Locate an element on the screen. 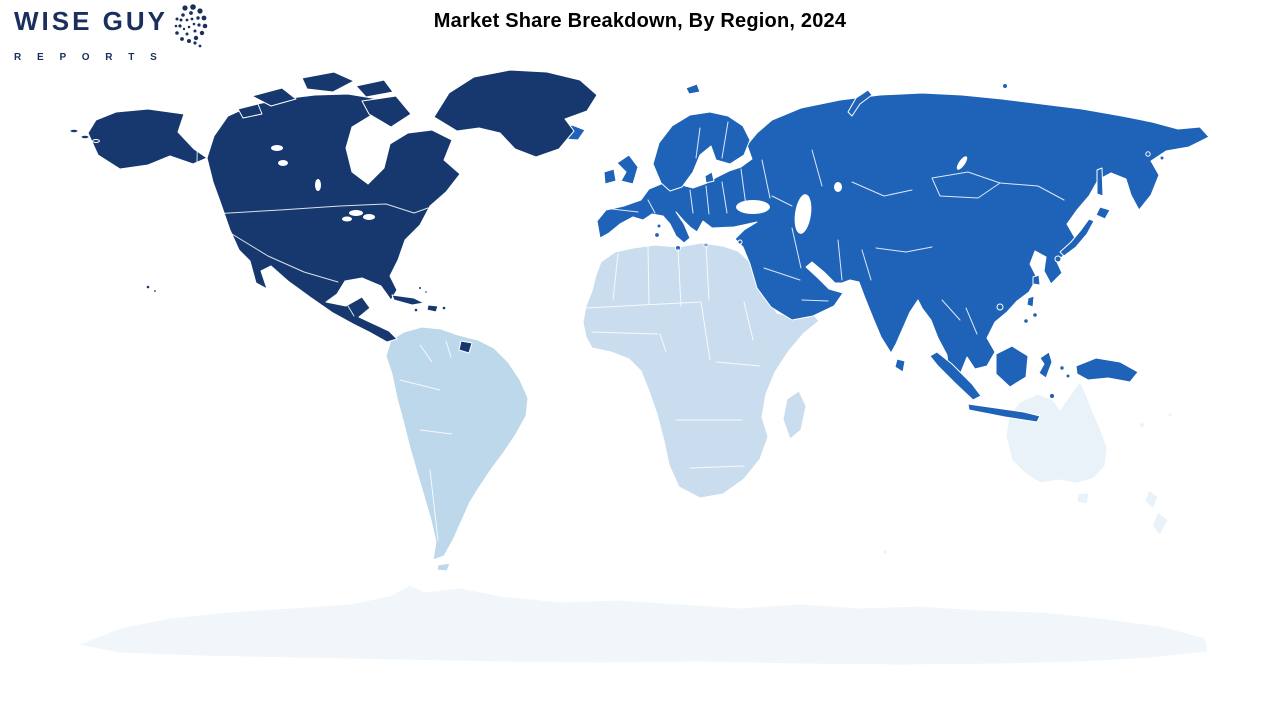 The image size is (1280, 720). island-tierra-del-fuego is located at coordinates (443, 567).